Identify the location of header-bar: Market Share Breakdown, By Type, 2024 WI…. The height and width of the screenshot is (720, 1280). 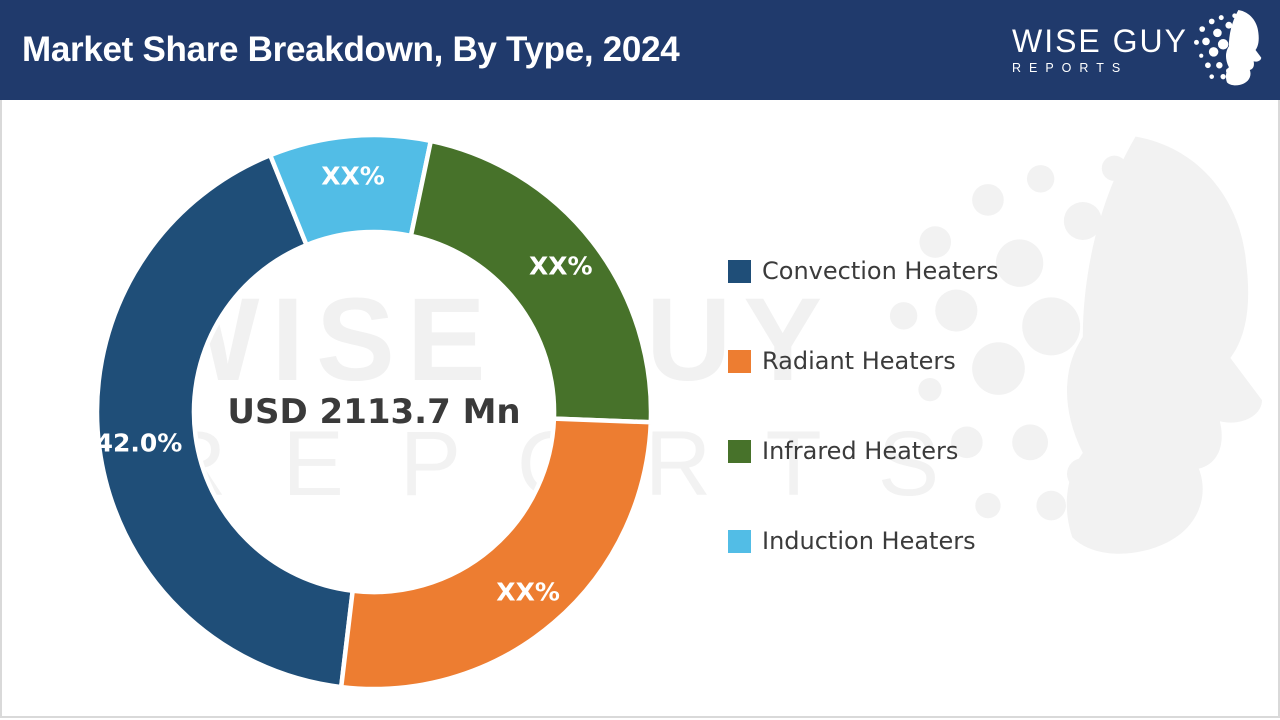
(640, 50).